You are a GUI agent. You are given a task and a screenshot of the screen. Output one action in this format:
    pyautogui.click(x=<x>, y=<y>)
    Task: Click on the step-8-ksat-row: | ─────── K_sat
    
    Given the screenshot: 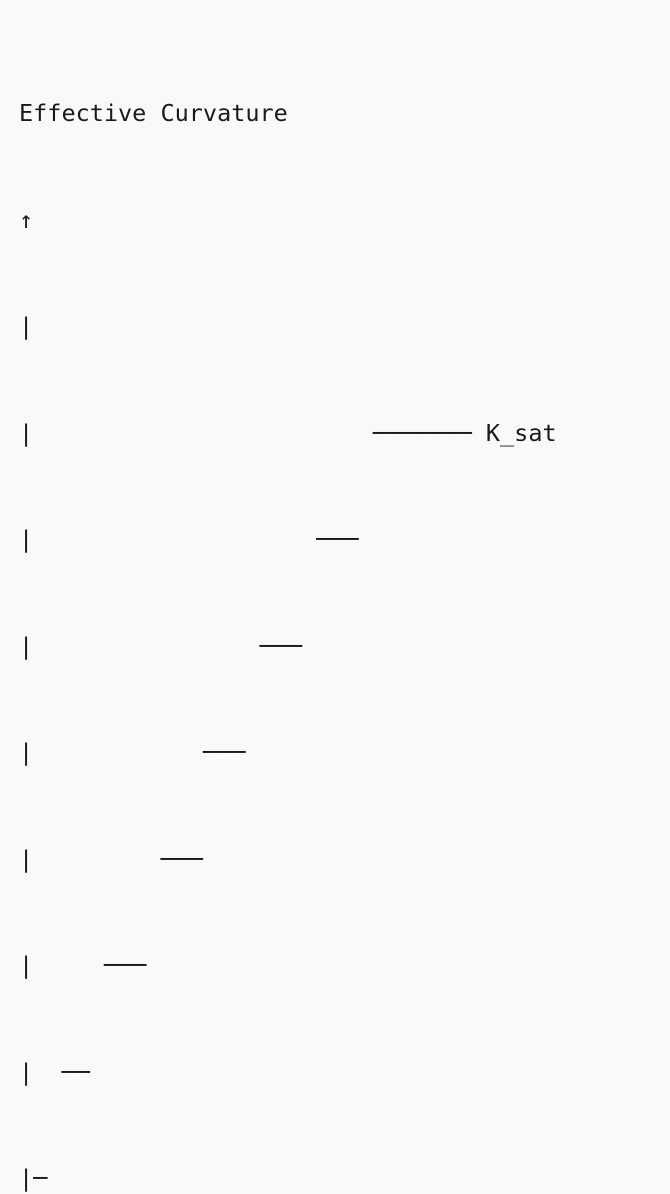 What is the action you would take?
    pyautogui.click(x=288, y=432)
    